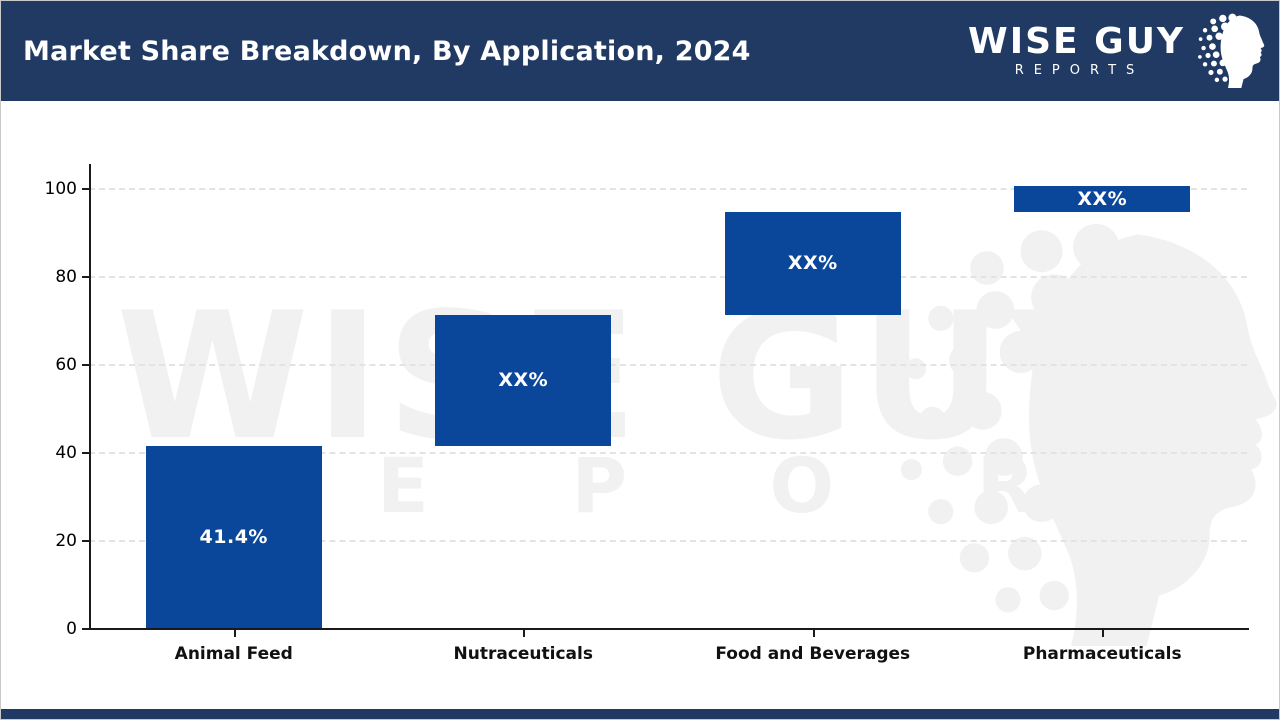  I want to click on bar-nutraceuticals: XX%, so click(523, 380).